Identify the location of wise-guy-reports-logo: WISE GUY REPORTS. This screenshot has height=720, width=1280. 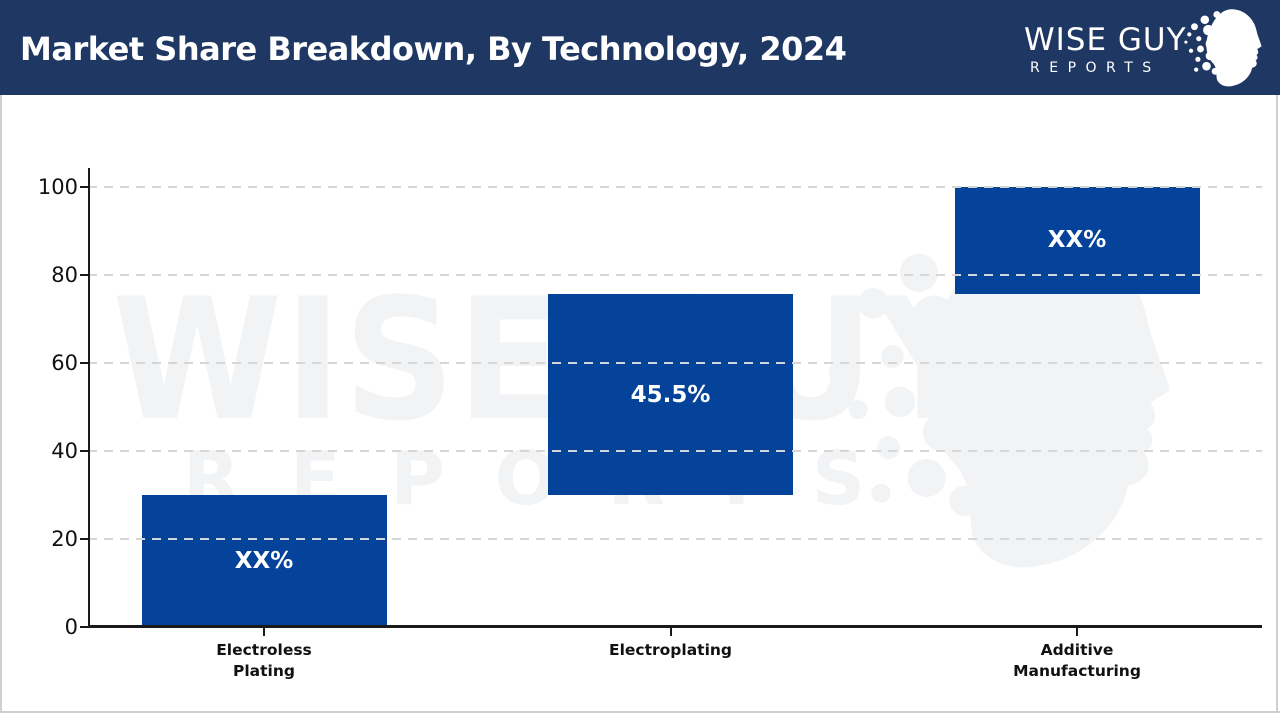
(1149, 47).